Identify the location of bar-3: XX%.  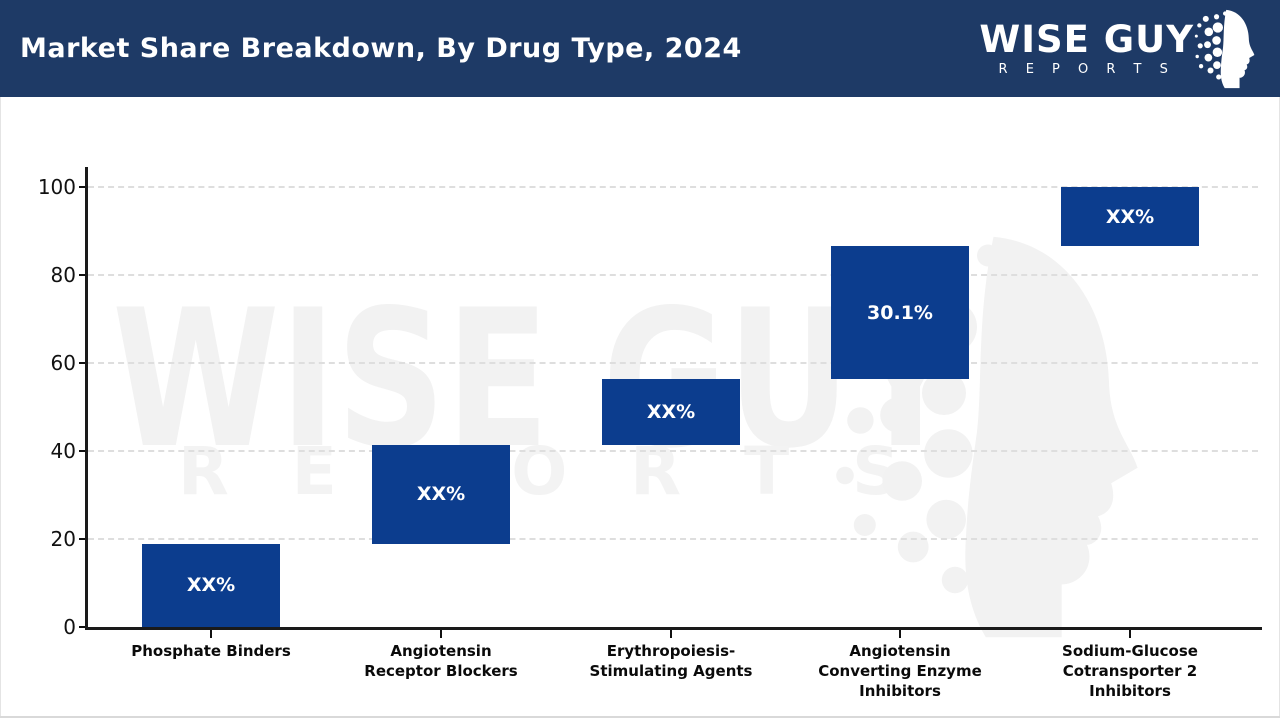
(671, 411).